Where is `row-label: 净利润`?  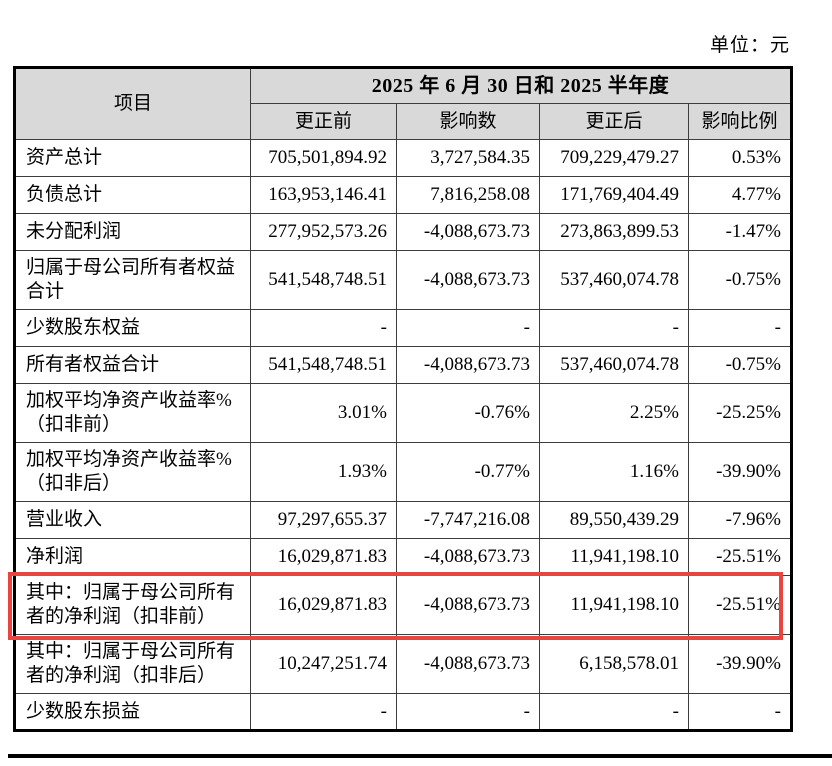
row-label: 净利润 is located at coordinates (132, 557).